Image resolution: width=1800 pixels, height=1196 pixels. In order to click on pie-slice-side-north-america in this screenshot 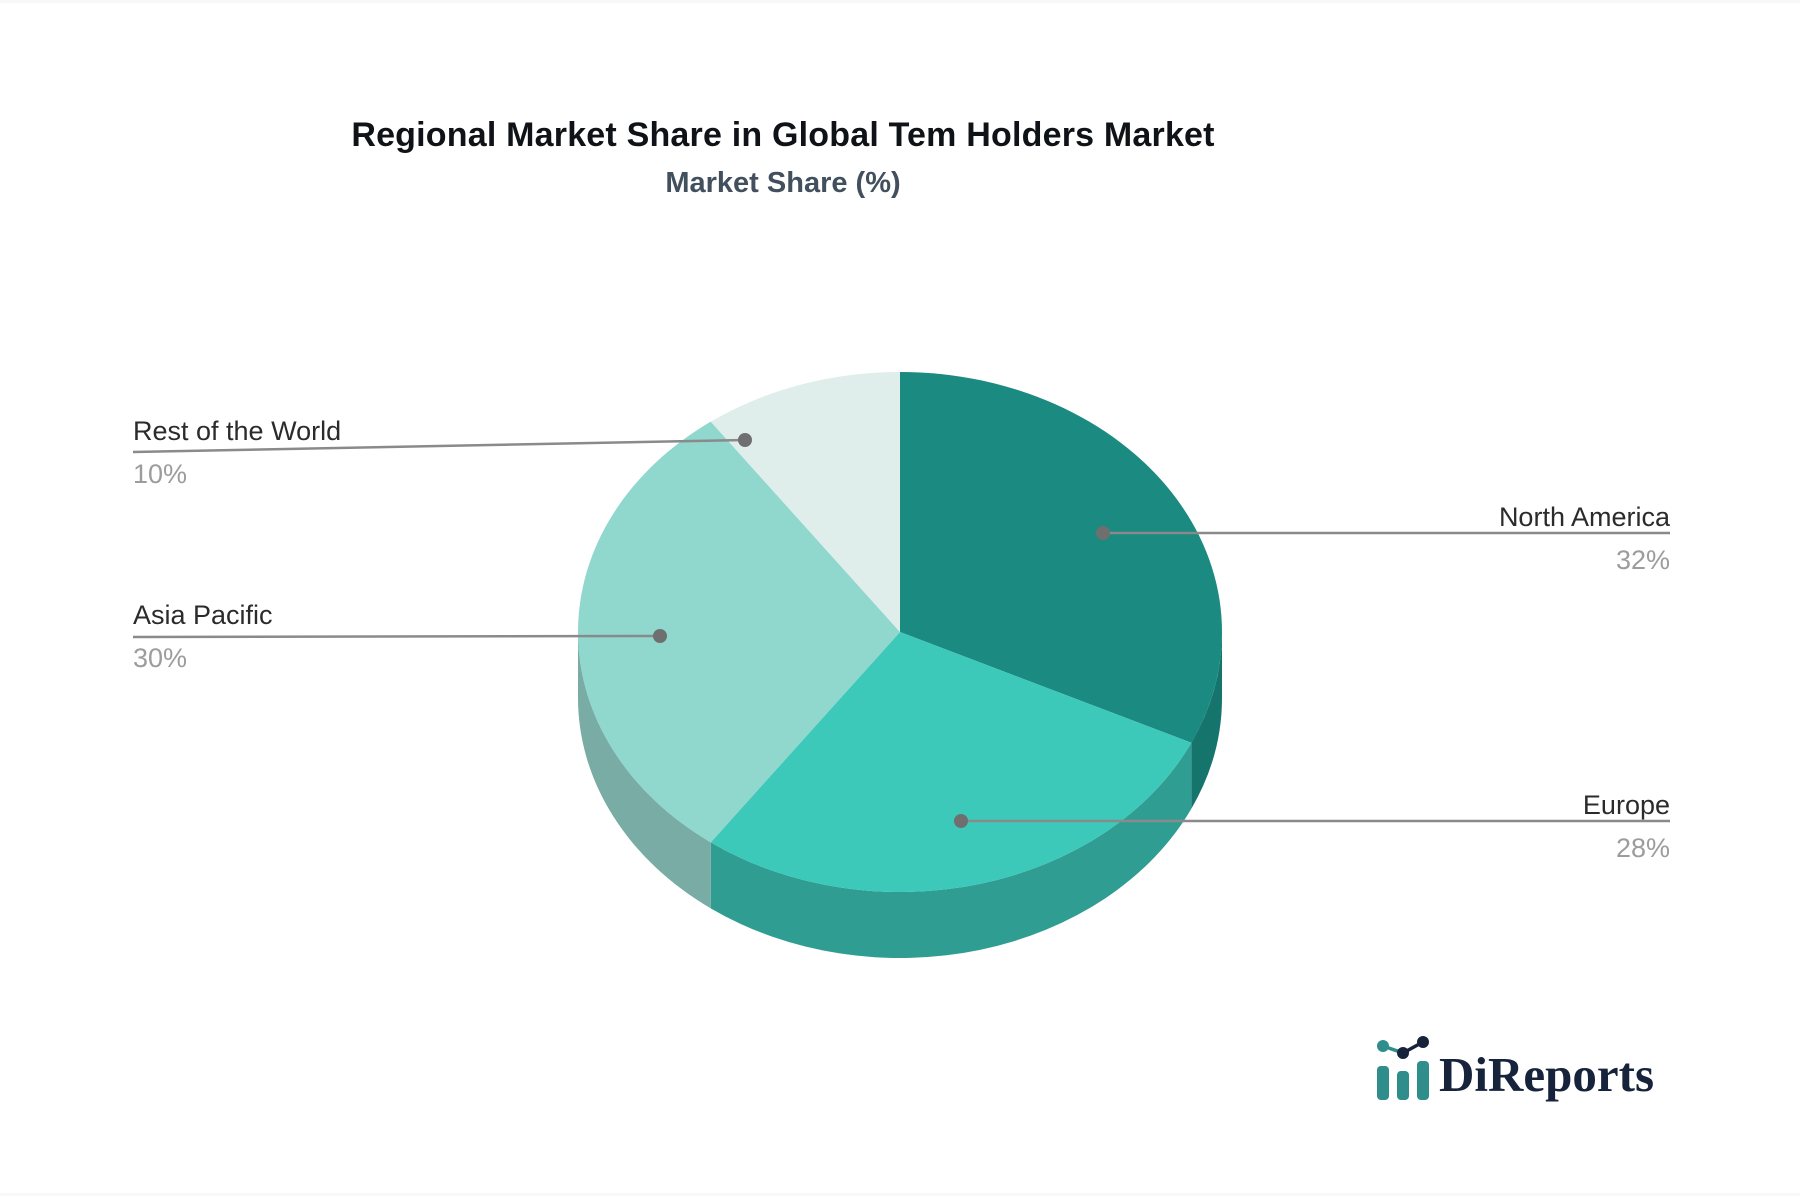, I will do `click(1206, 720)`.